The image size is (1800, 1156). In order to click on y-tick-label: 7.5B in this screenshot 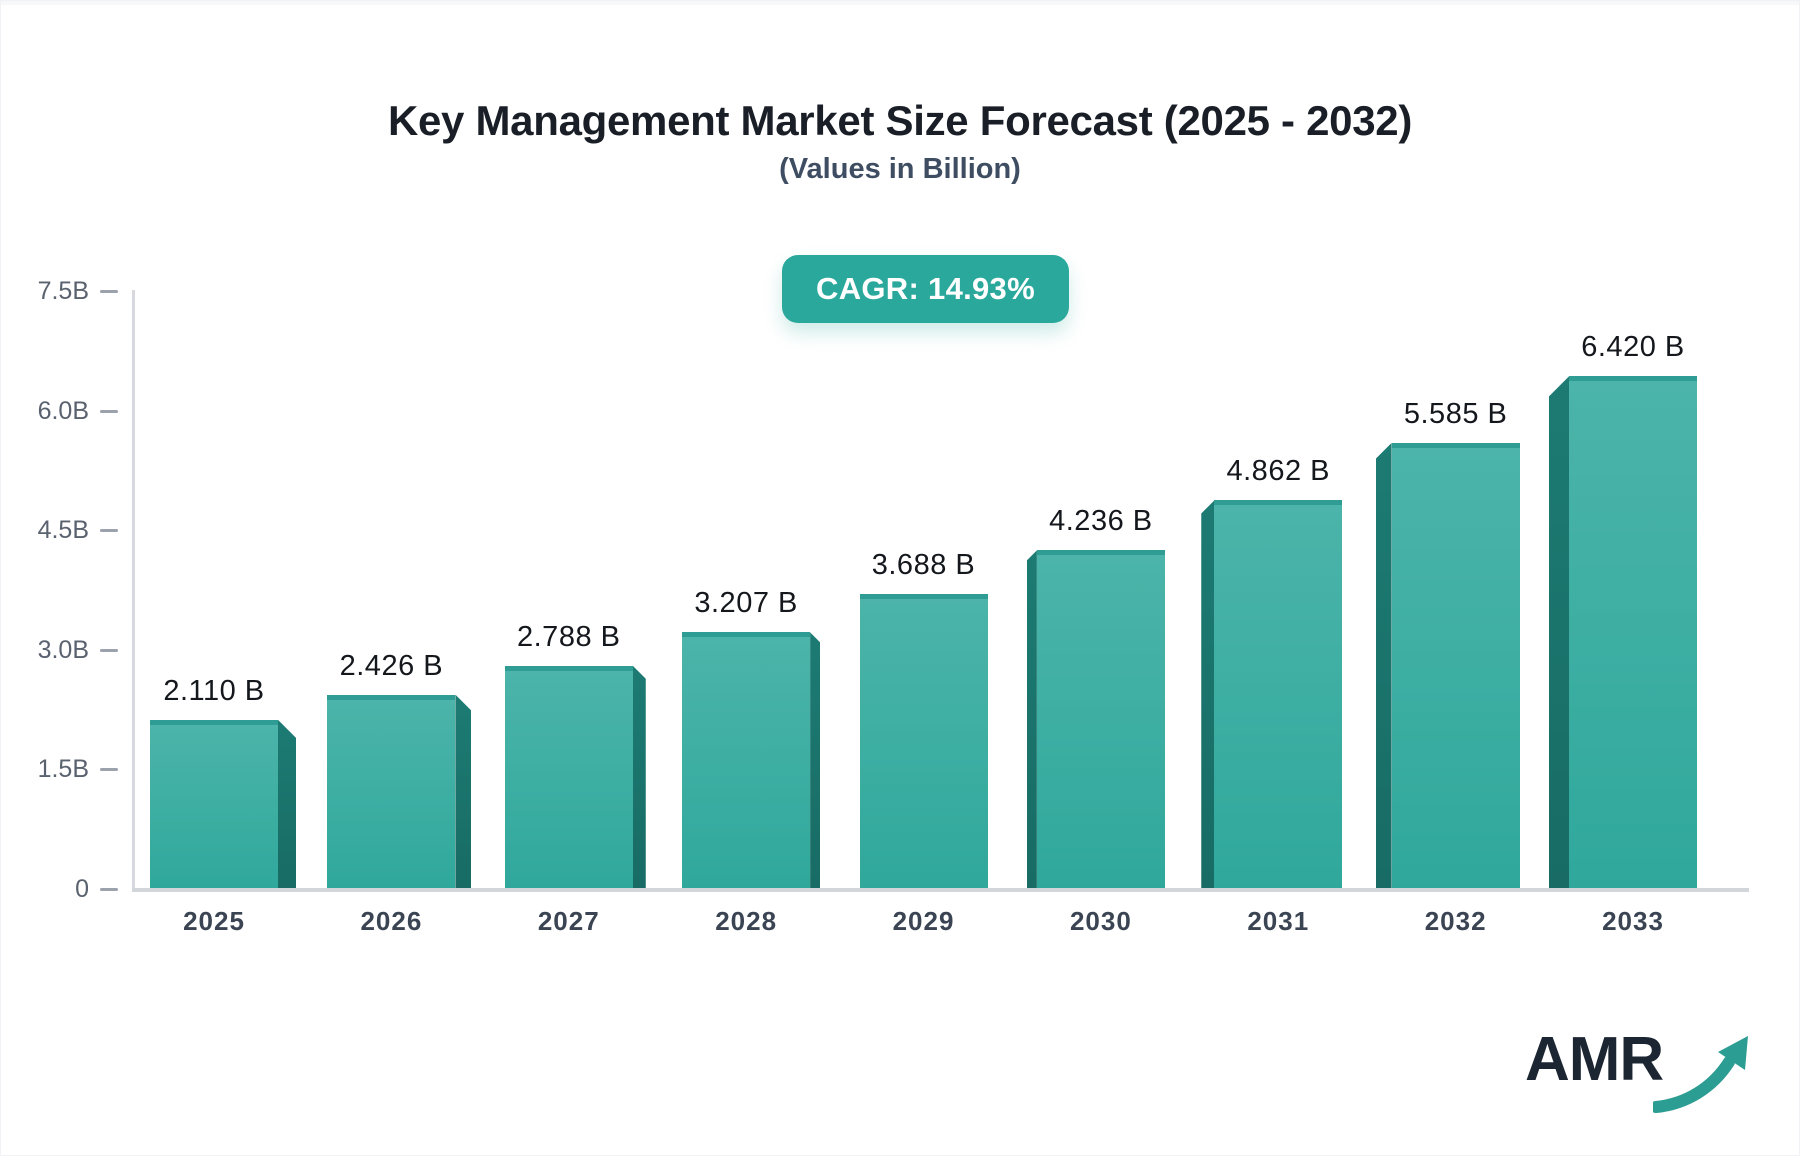, I will do `click(63, 291)`.